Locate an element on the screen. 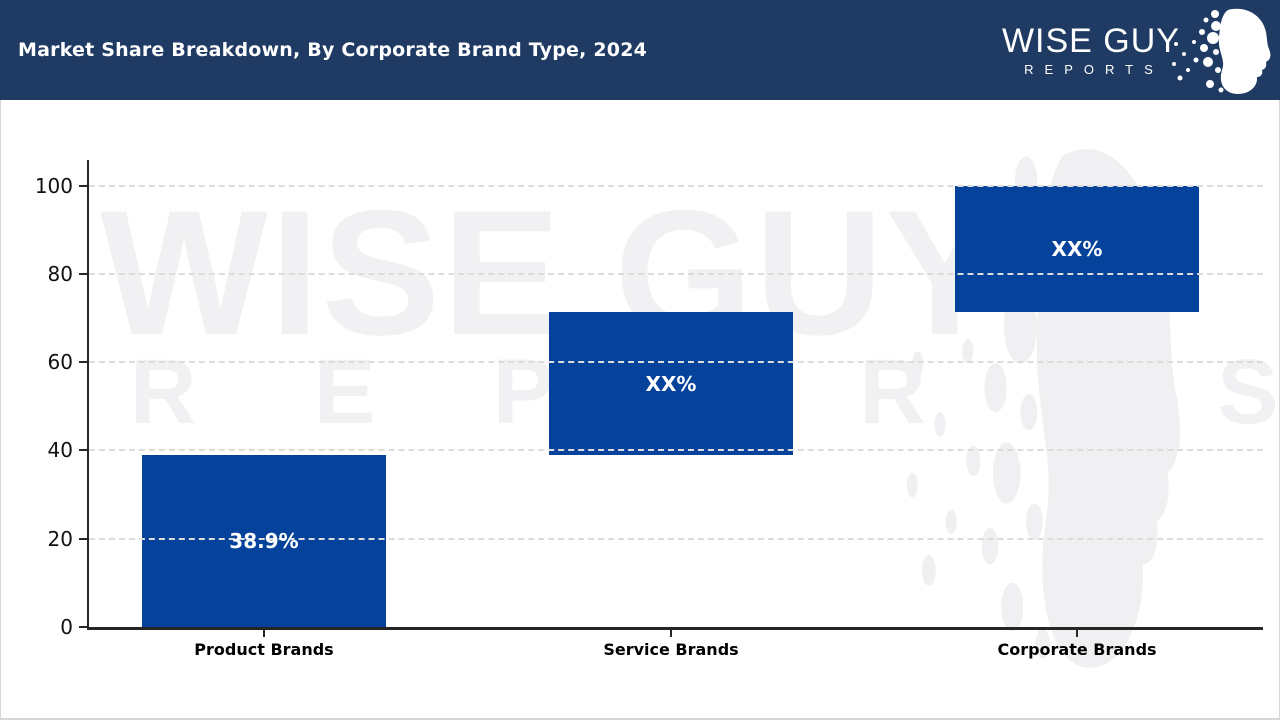 The image size is (1280, 720). logo-text: WISE GUY REPORTS is located at coordinates (1091, 50).